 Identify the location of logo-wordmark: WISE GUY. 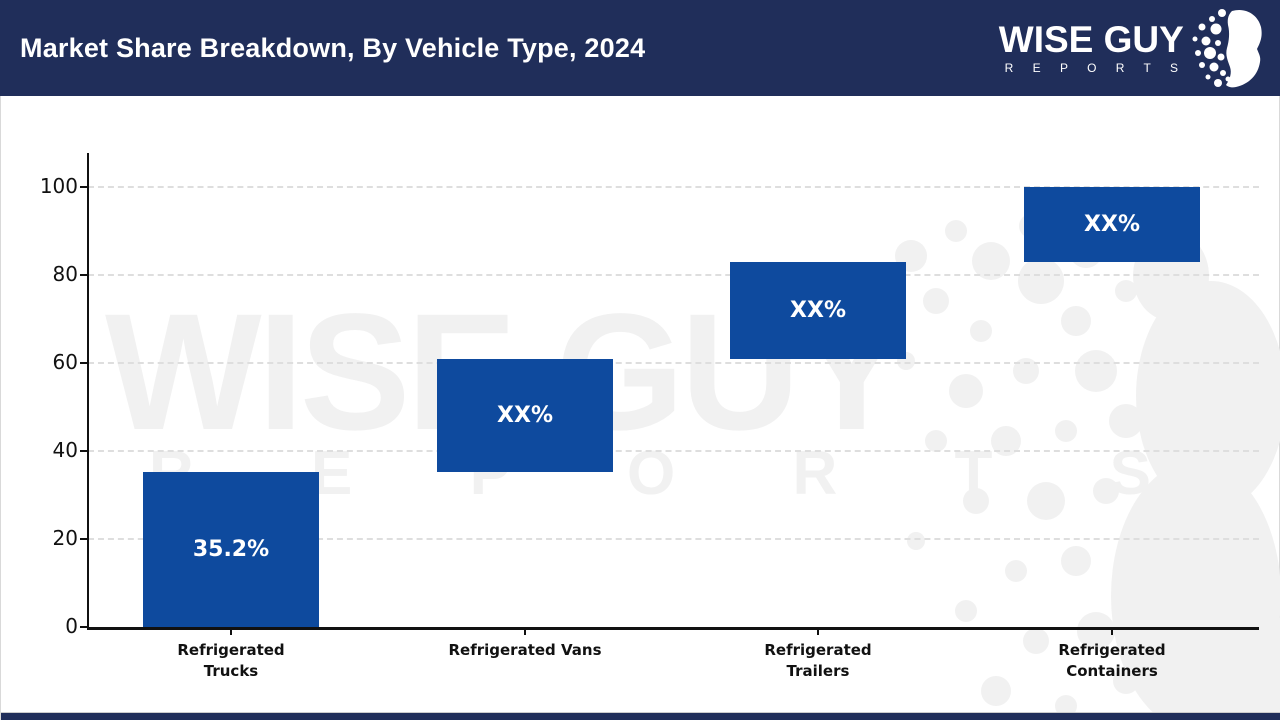
(1091, 39).